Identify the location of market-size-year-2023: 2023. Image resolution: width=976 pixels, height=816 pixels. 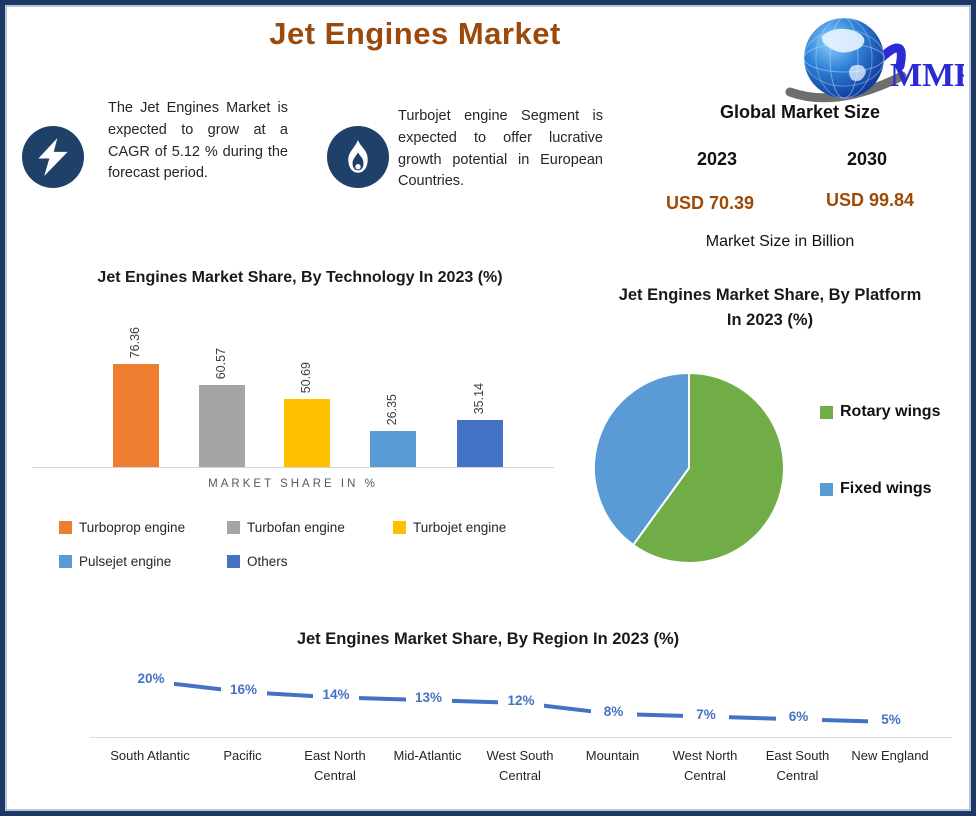
(717, 159).